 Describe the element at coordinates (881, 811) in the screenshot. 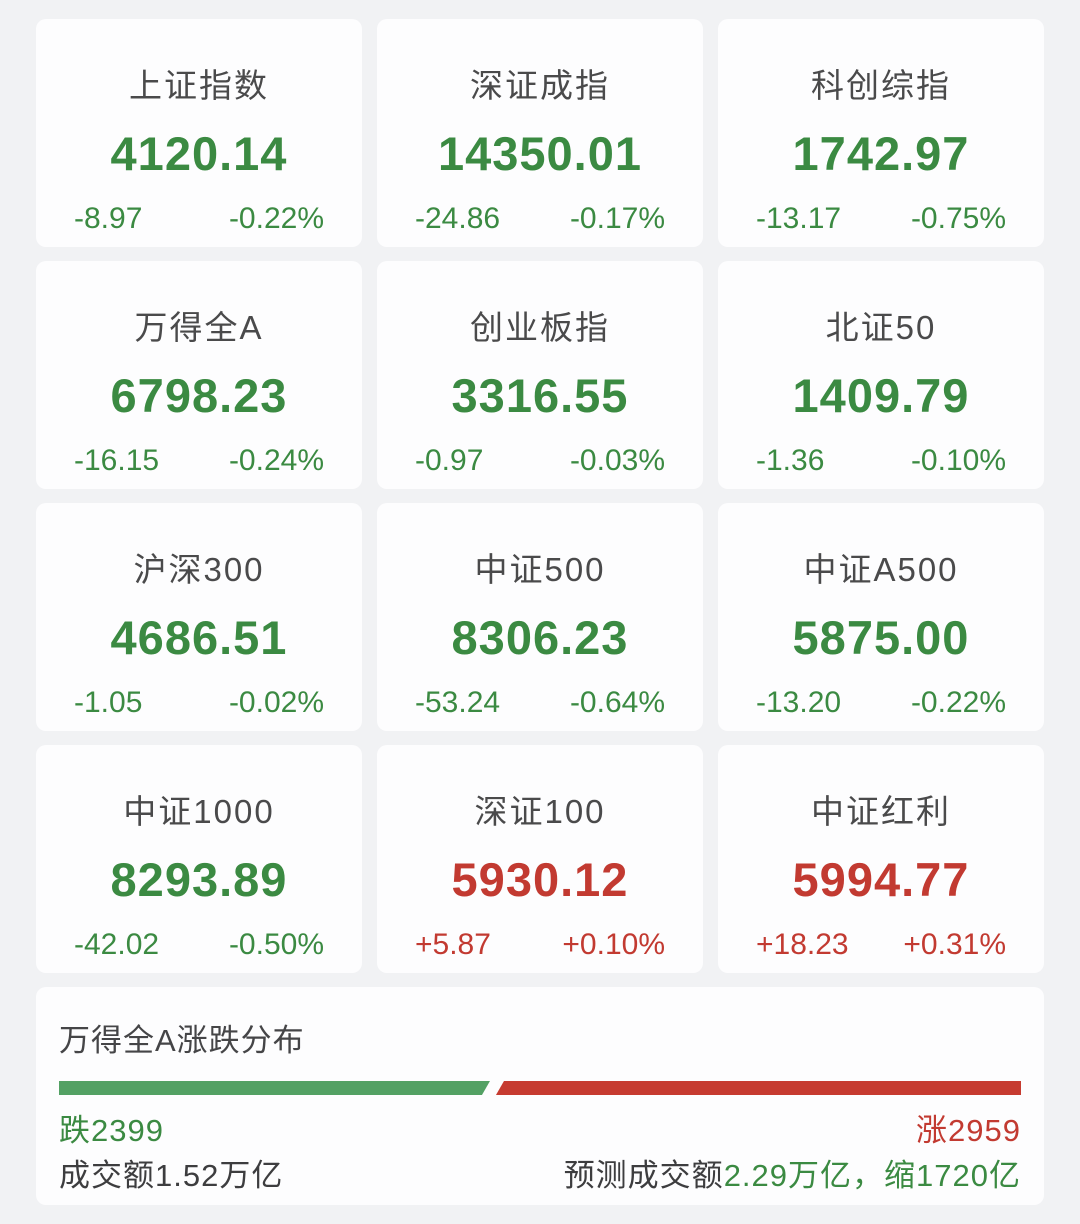

I see `index-name: 中证红利` at that location.